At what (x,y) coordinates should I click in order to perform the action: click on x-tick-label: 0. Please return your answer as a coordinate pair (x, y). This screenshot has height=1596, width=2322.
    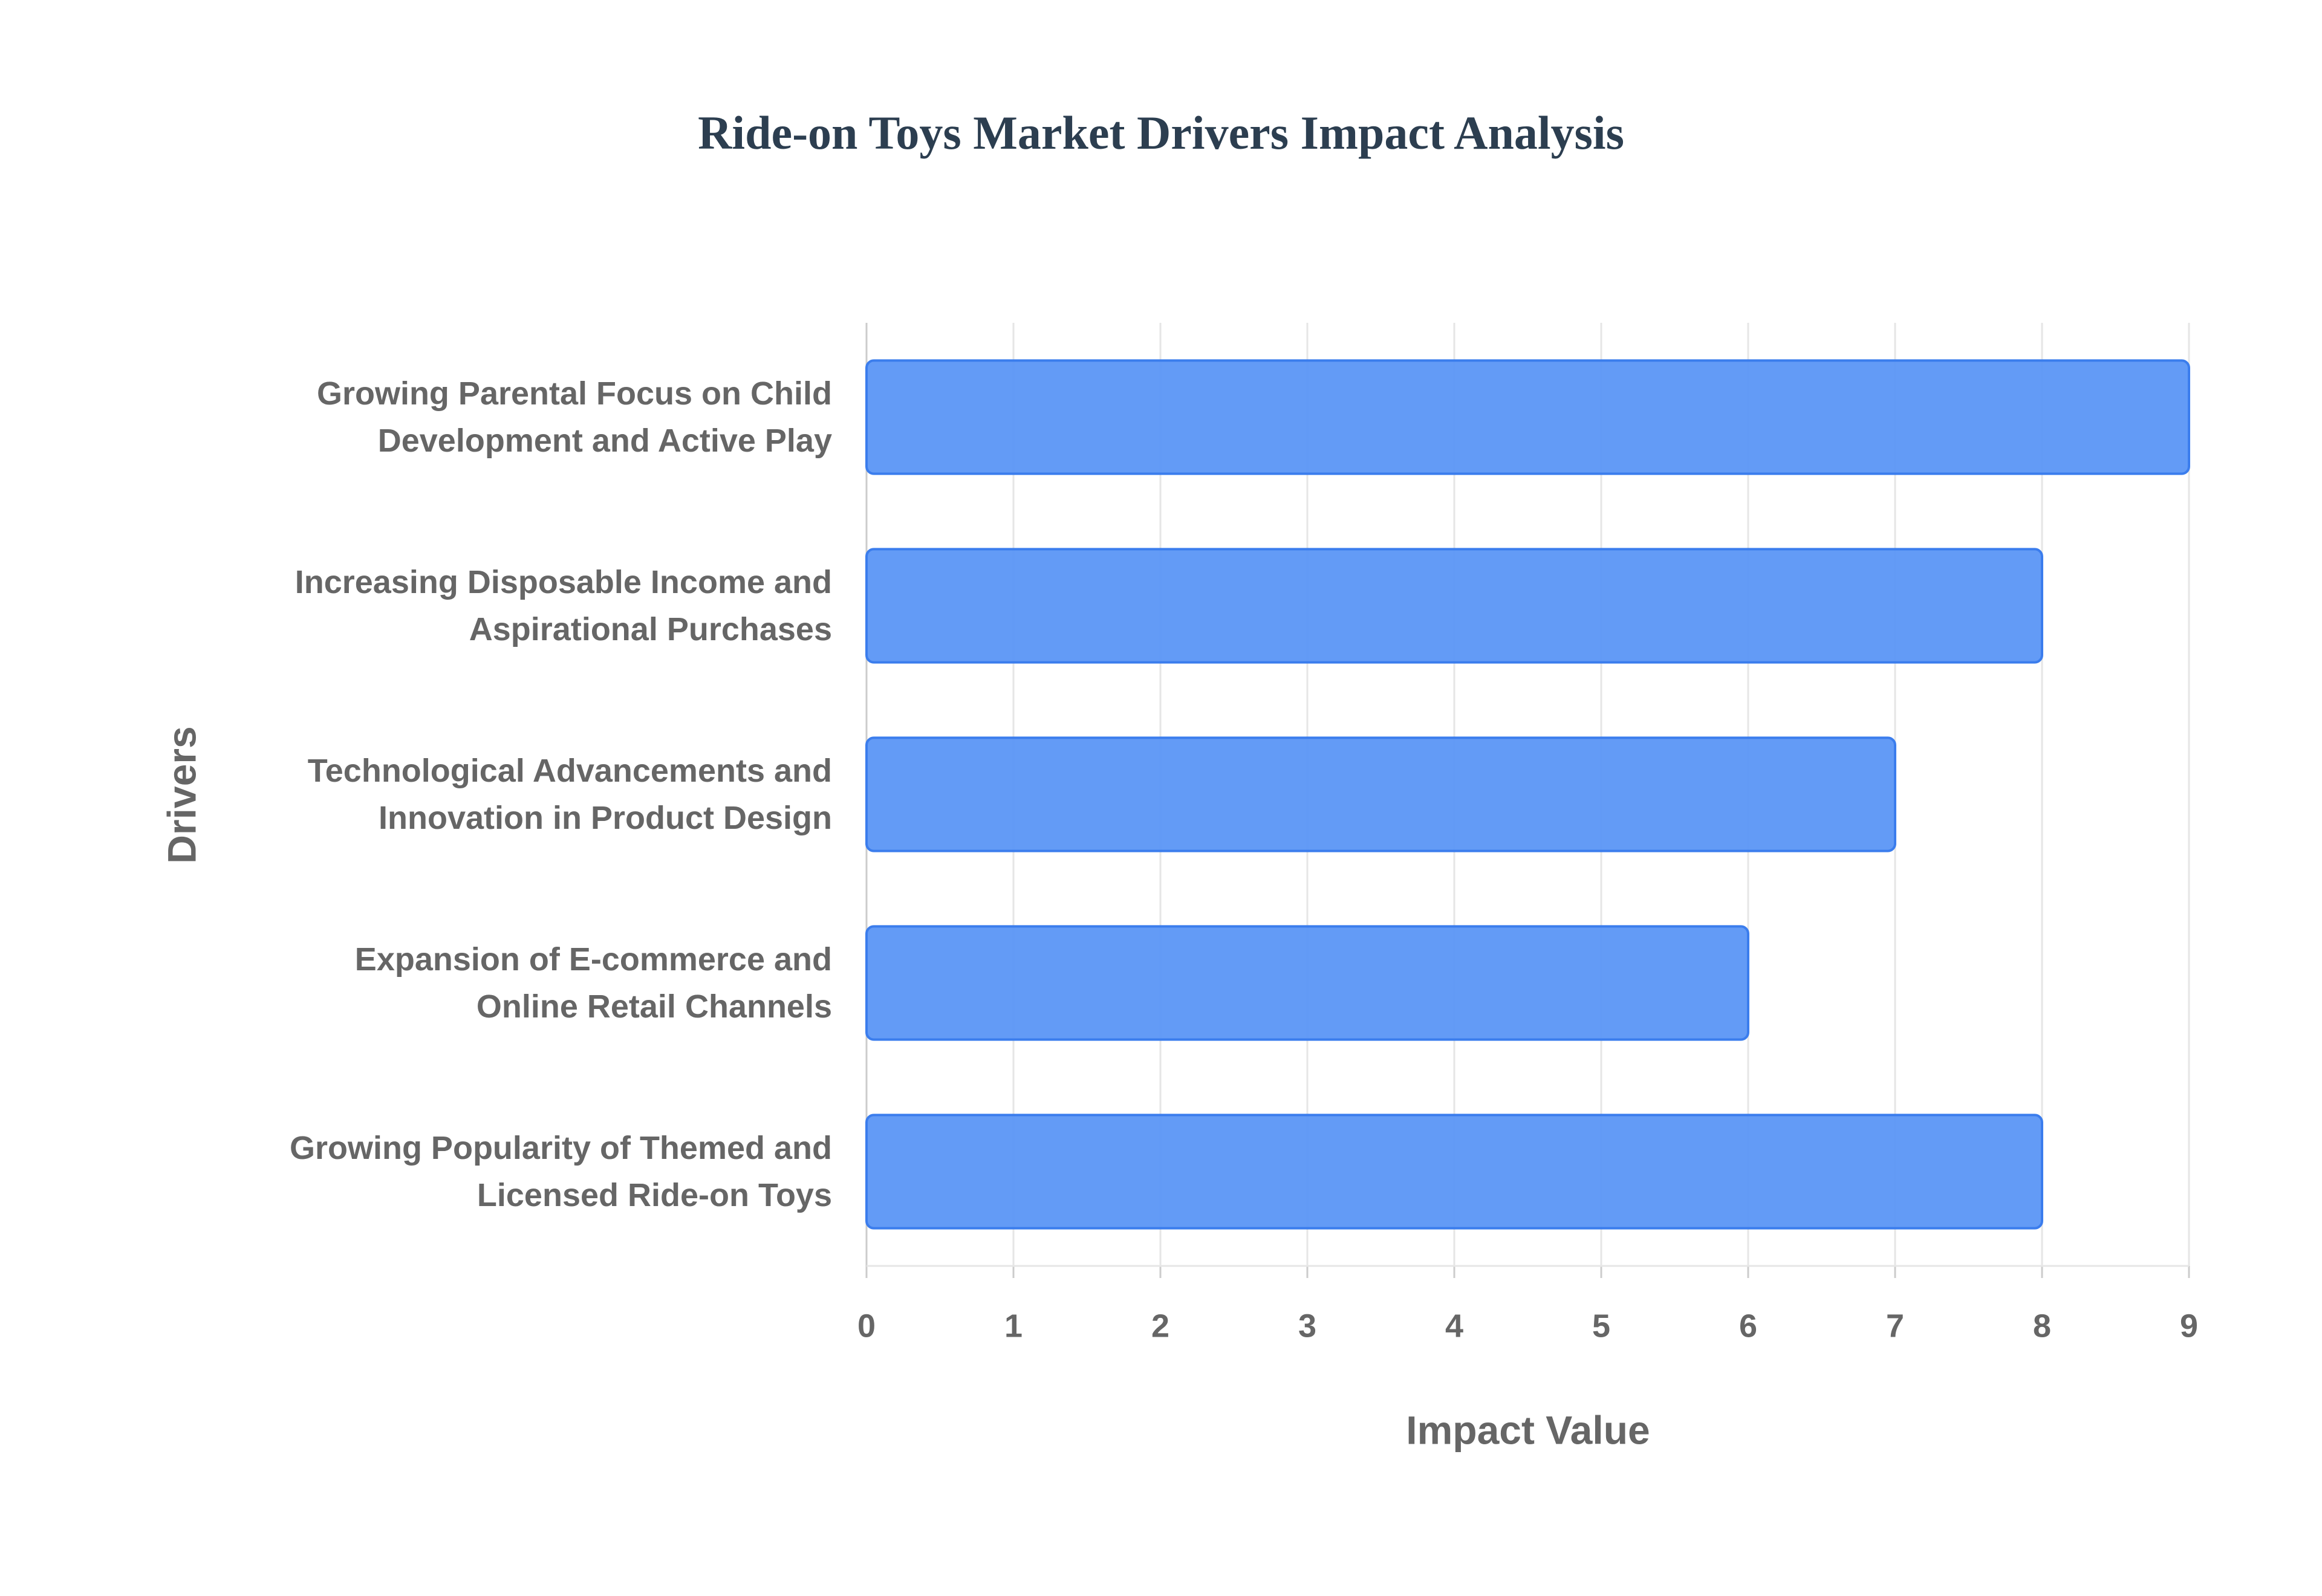
    Looking at the image, I should click on (867, 1326).